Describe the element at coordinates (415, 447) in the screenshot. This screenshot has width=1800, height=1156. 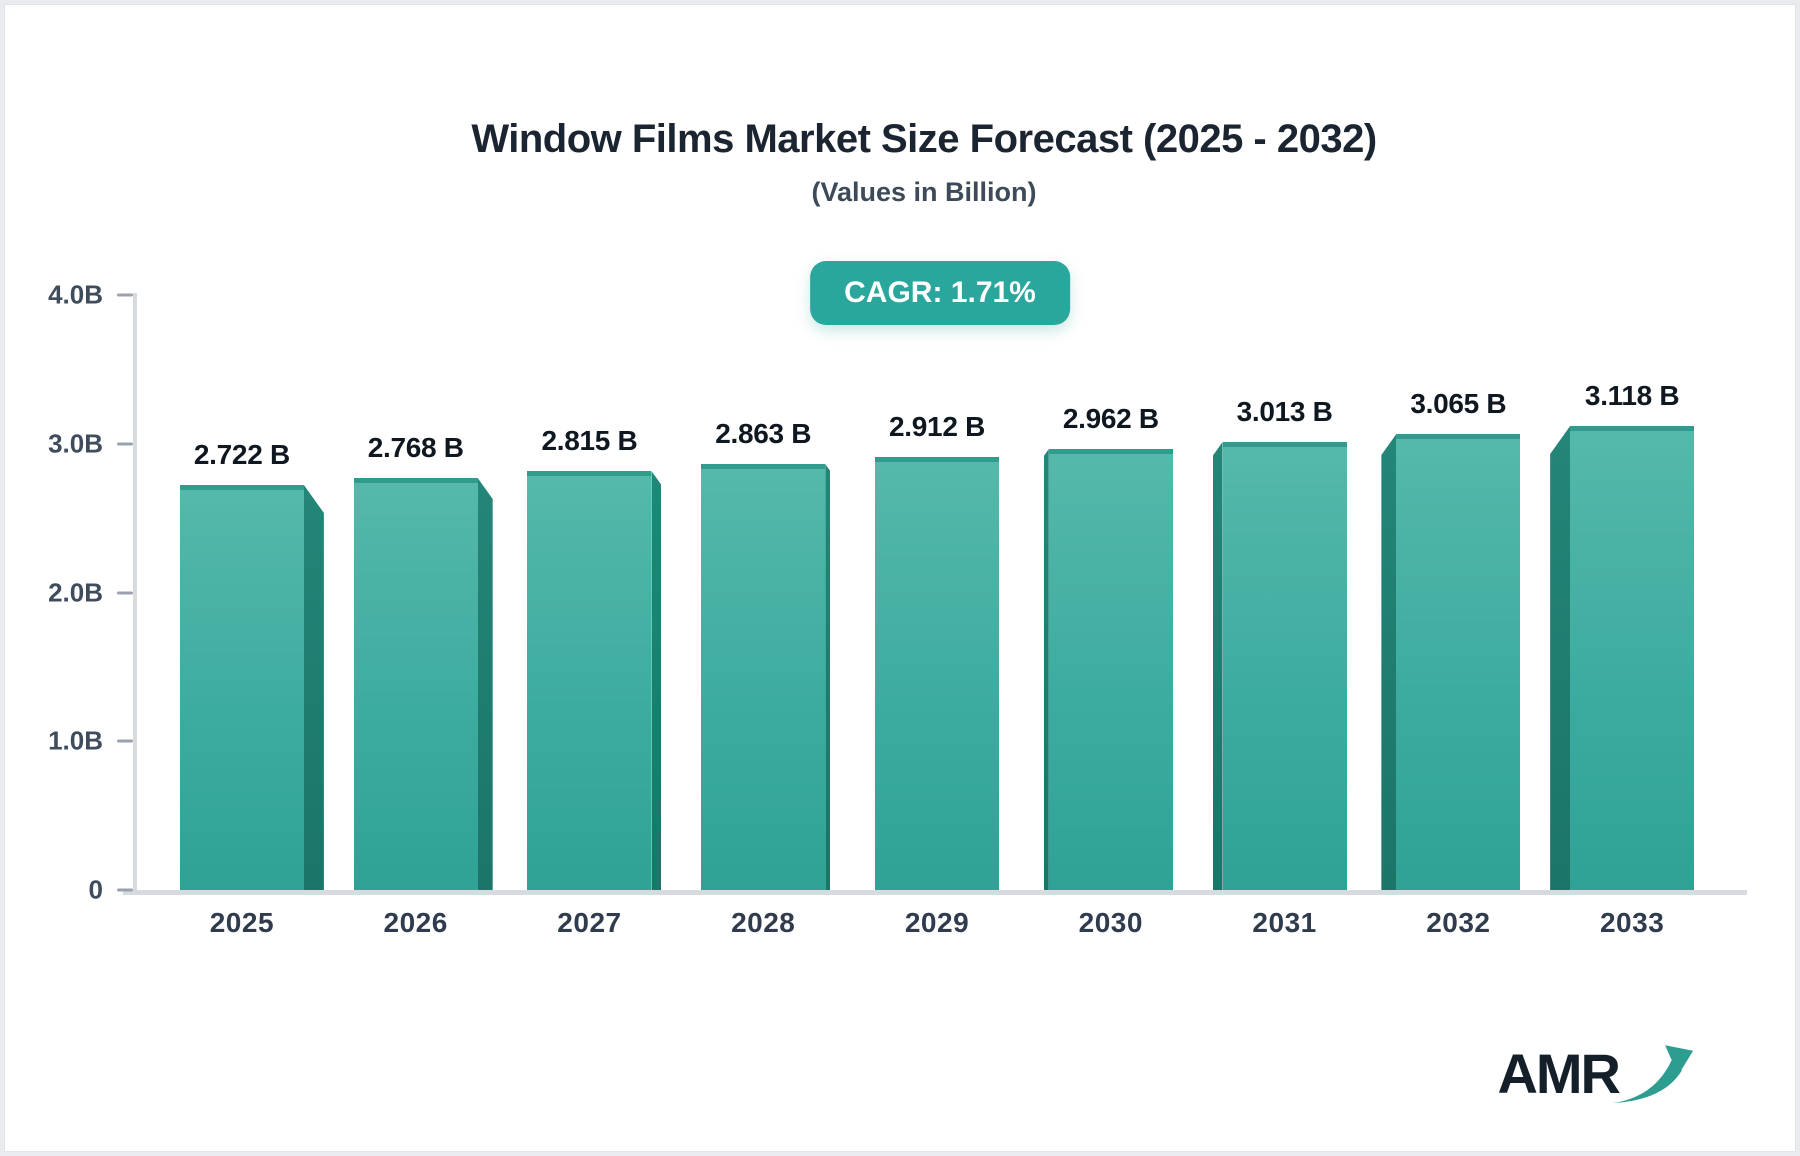
I see `bar-value-label: 2.768 B` at that location.